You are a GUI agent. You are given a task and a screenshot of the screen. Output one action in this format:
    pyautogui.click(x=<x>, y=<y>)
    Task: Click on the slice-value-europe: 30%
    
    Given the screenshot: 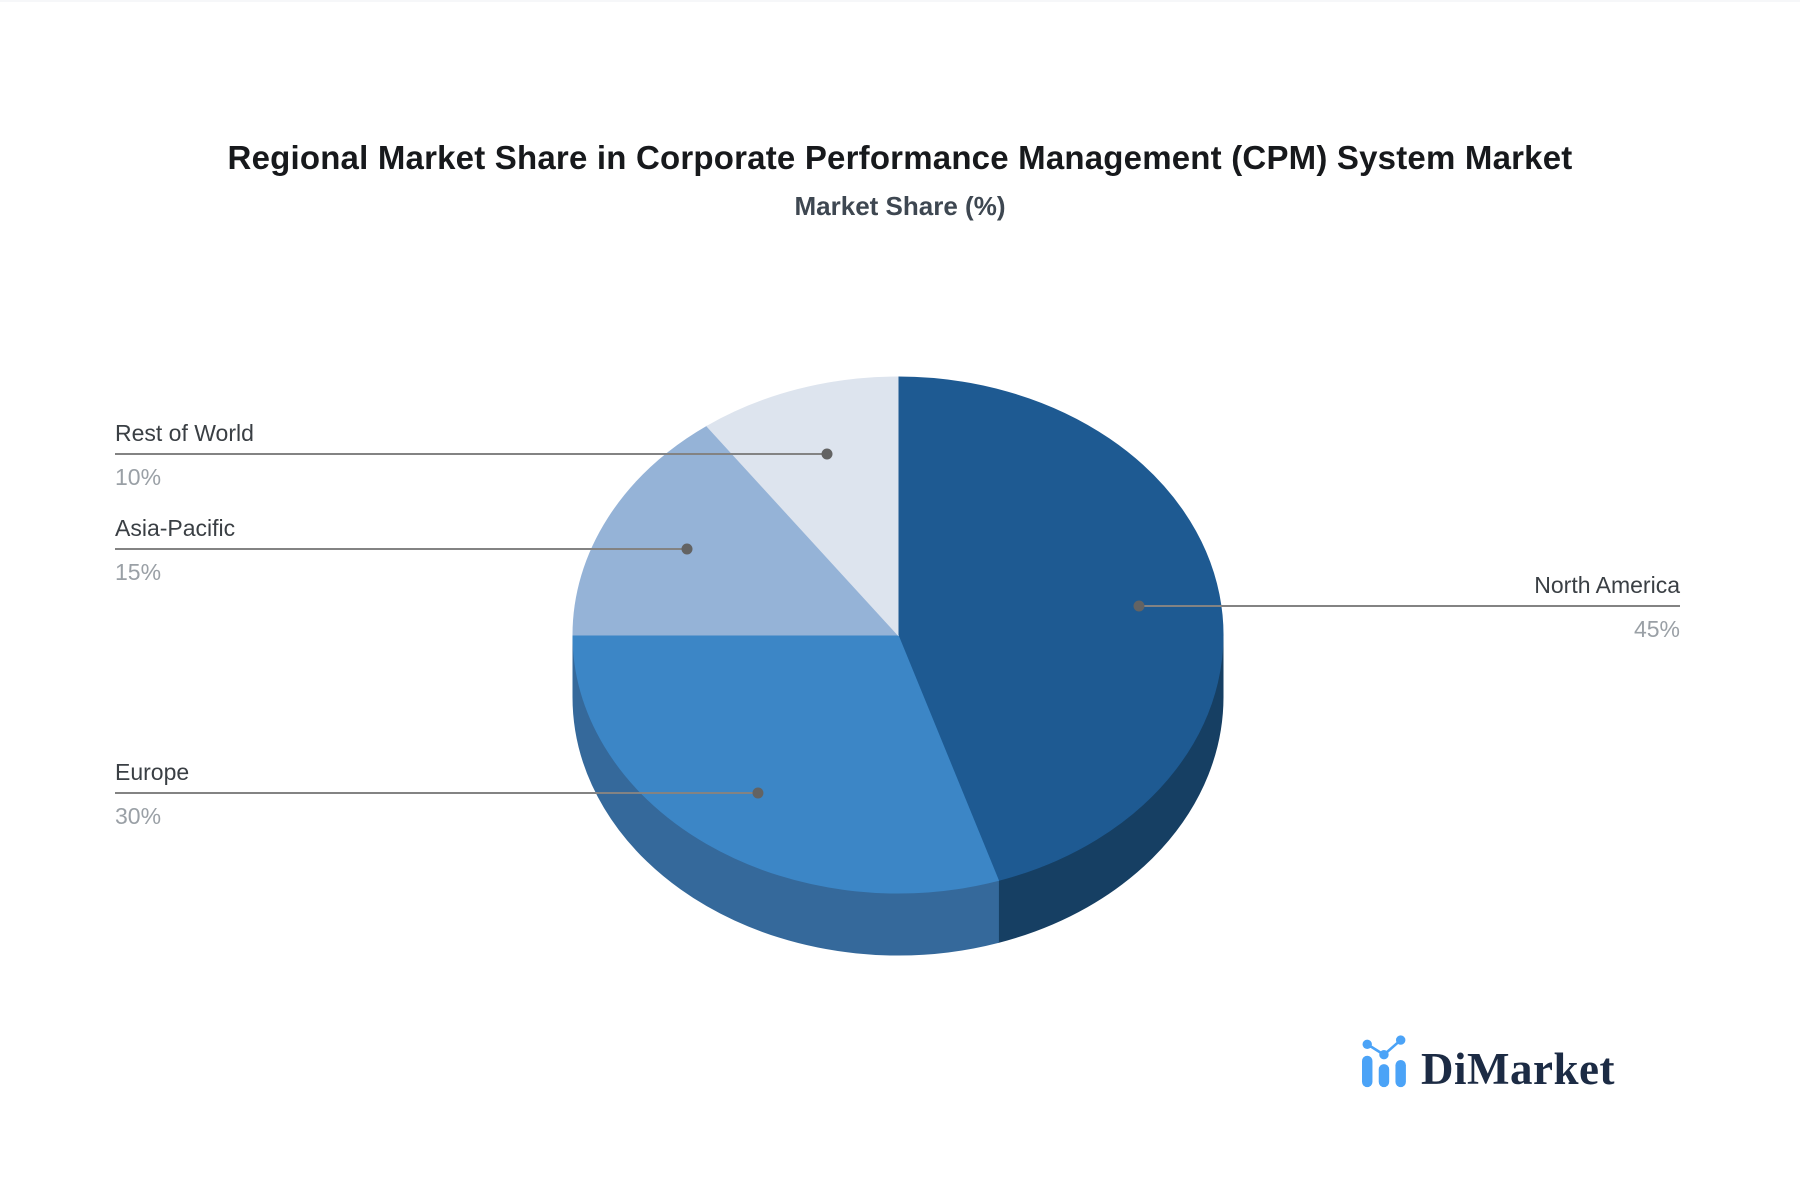 What is the action you would take?
    pyautogui.click(x=138, y=816)
    